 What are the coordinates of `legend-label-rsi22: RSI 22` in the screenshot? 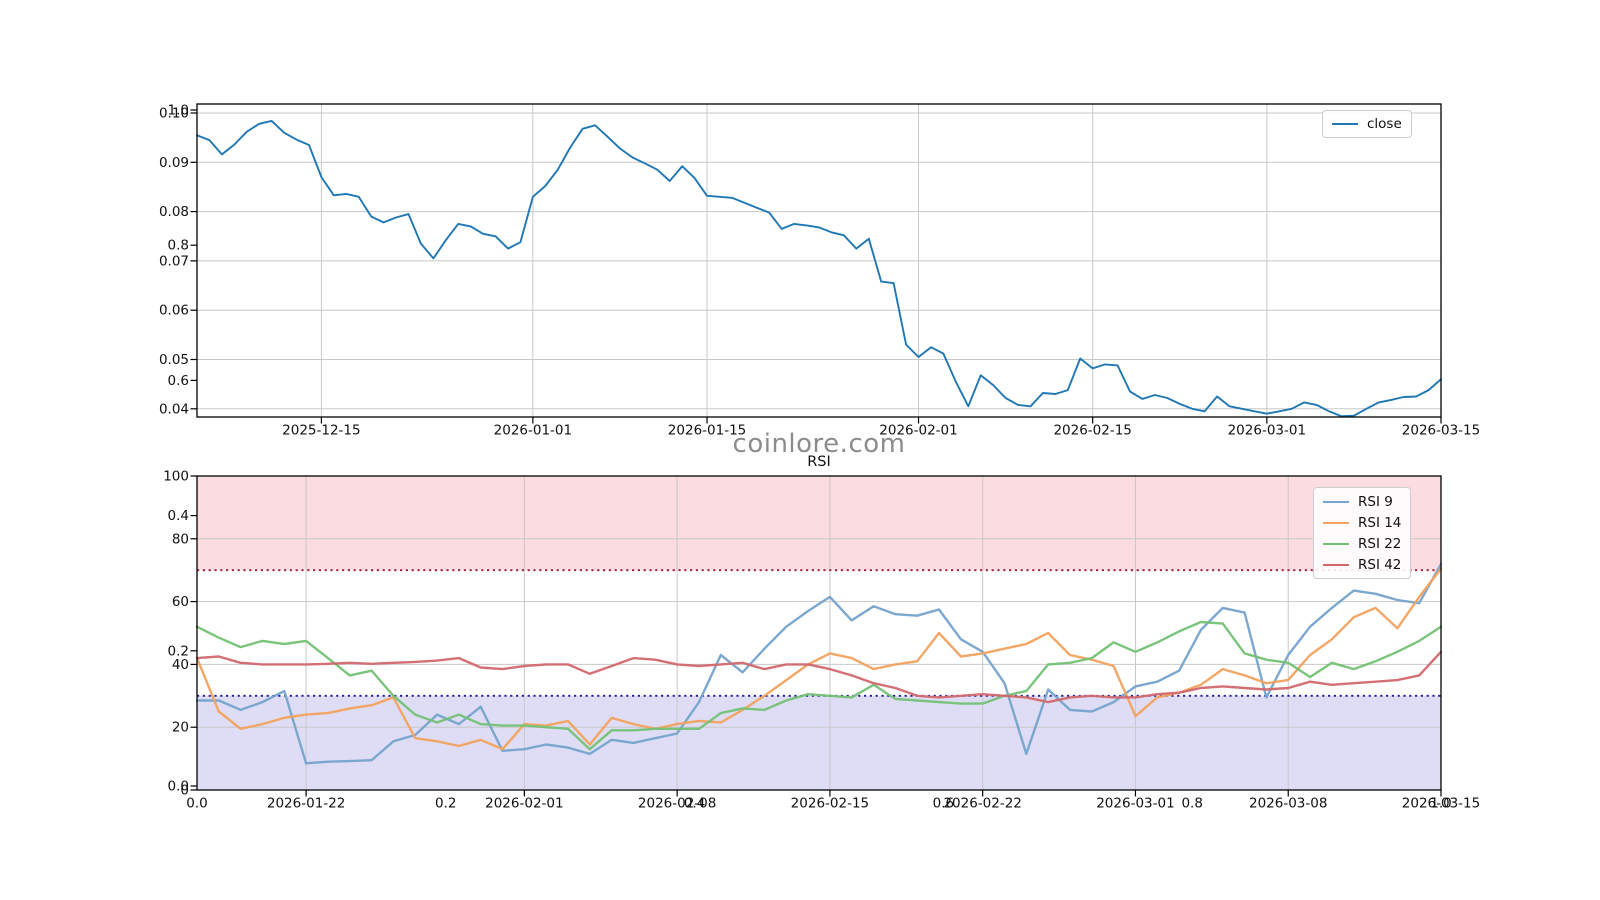 It's located at (1380, 543).